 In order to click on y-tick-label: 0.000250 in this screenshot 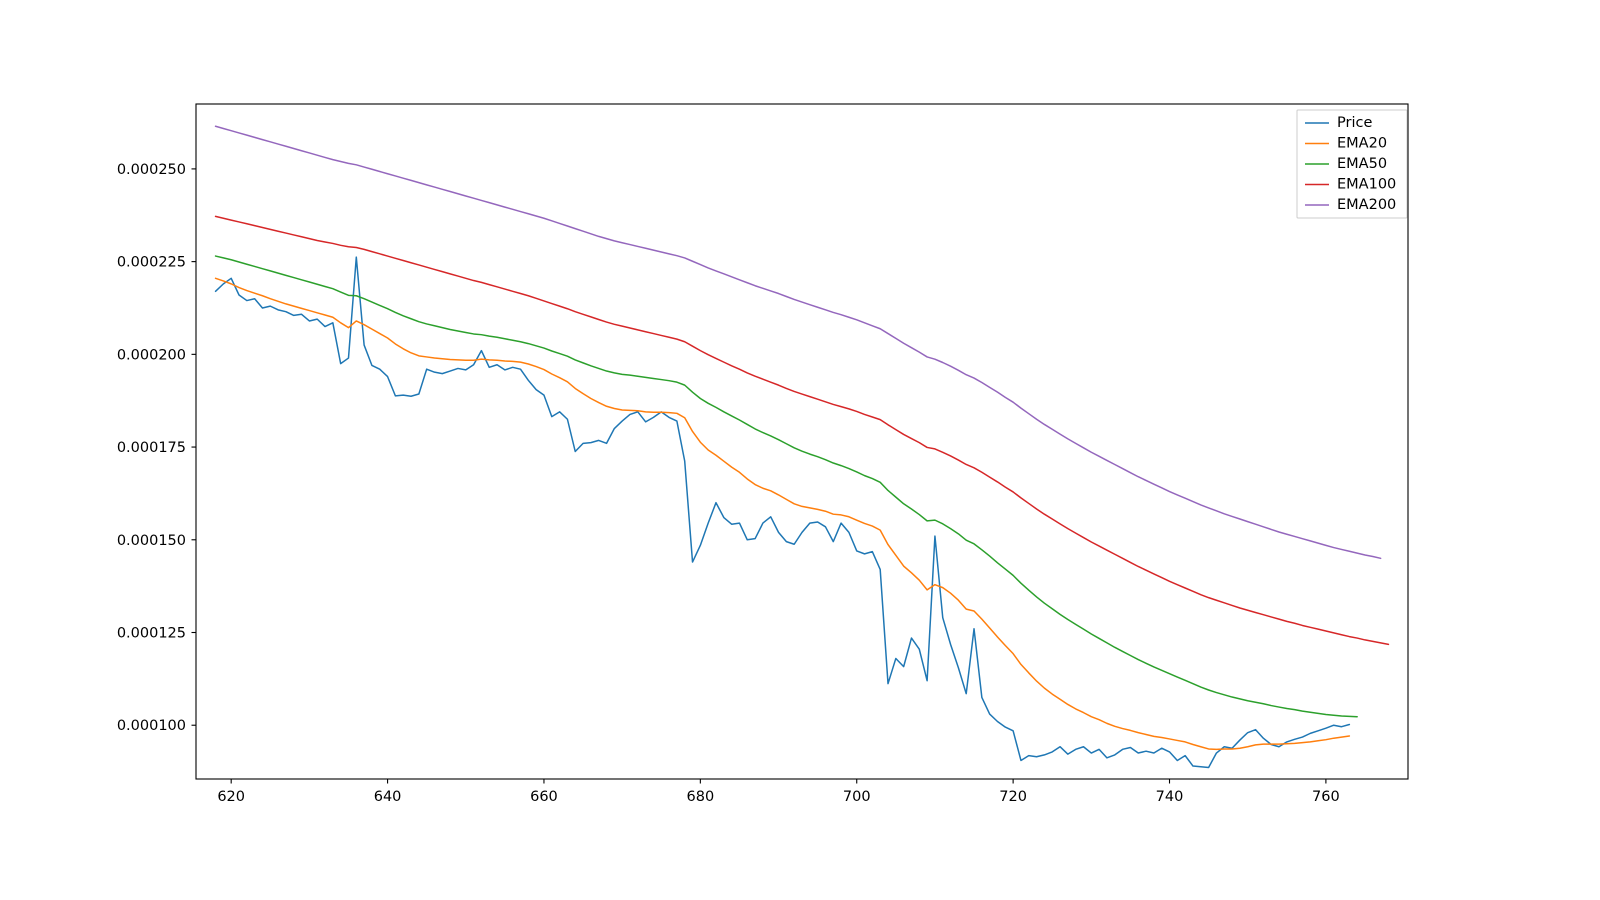, I will do `click(151, 170)`.